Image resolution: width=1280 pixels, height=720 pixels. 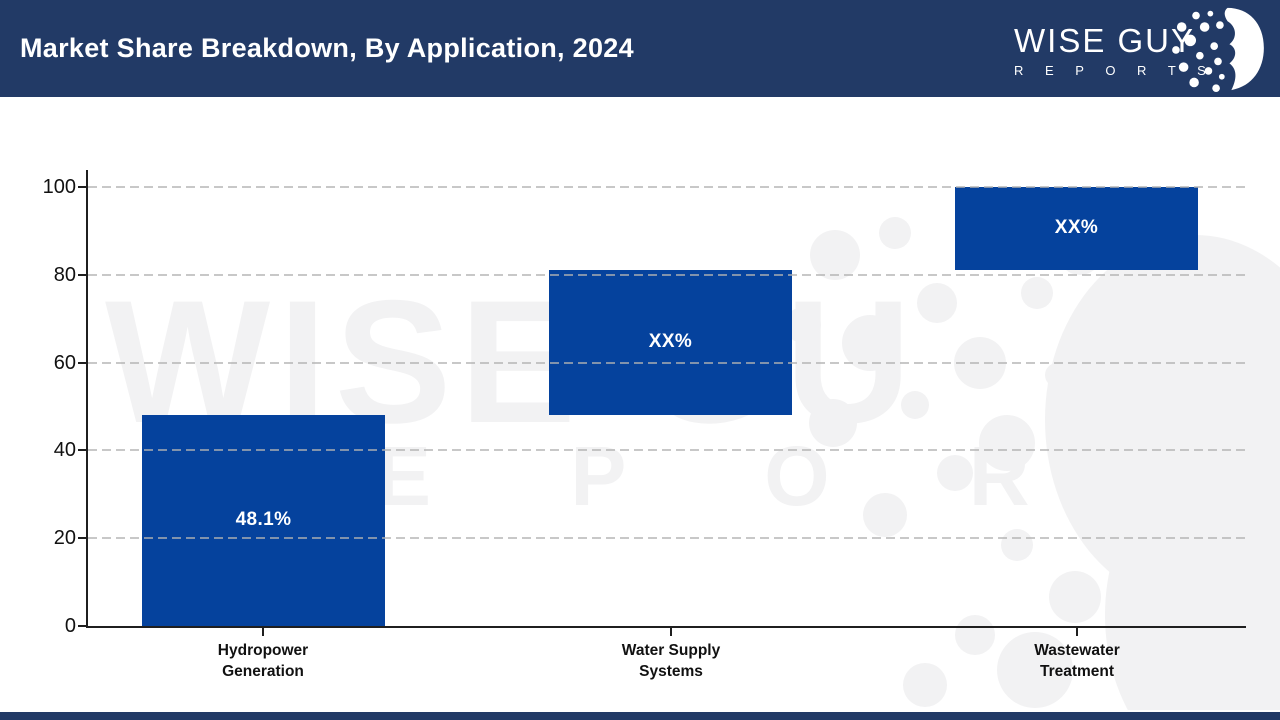 I want to click on x-axis-category-line: Systems, so click(x=671, y=671).